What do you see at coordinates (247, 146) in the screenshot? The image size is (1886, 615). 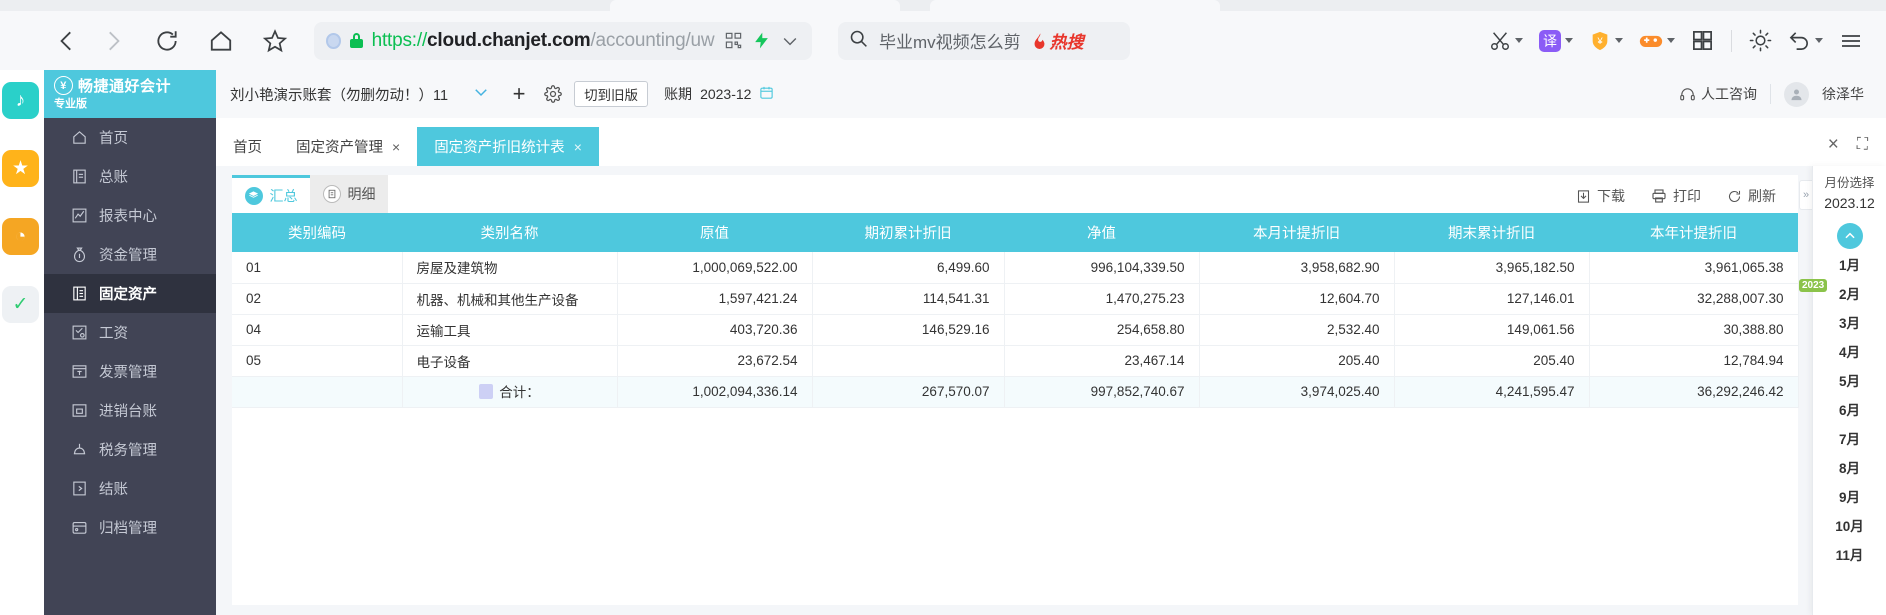 I see `tab-home: 首页` at bounding box center [247, 146].